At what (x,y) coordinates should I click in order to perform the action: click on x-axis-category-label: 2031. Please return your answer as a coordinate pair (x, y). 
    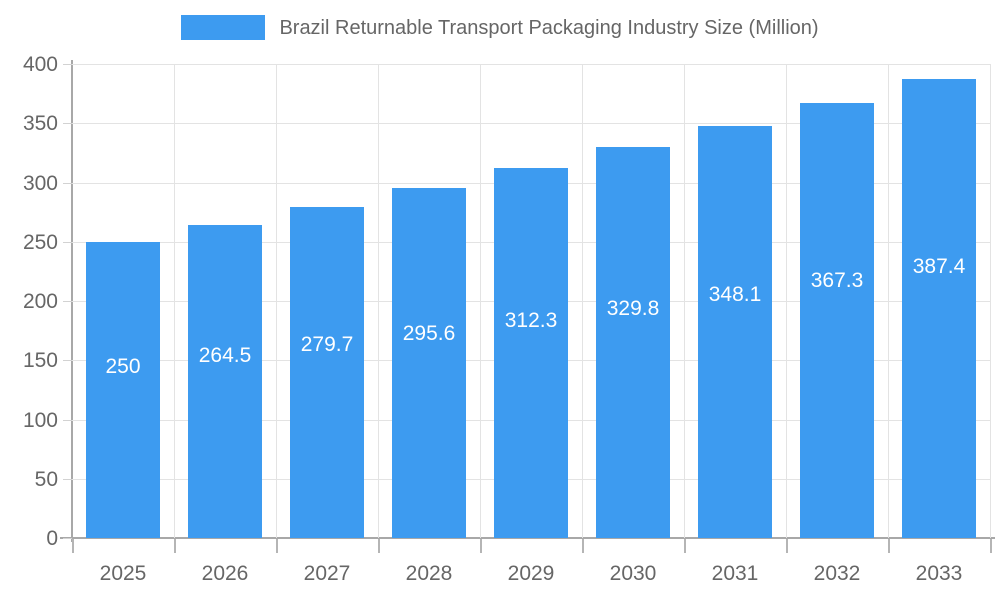
    Looking at the image, I should click on (735, 573).